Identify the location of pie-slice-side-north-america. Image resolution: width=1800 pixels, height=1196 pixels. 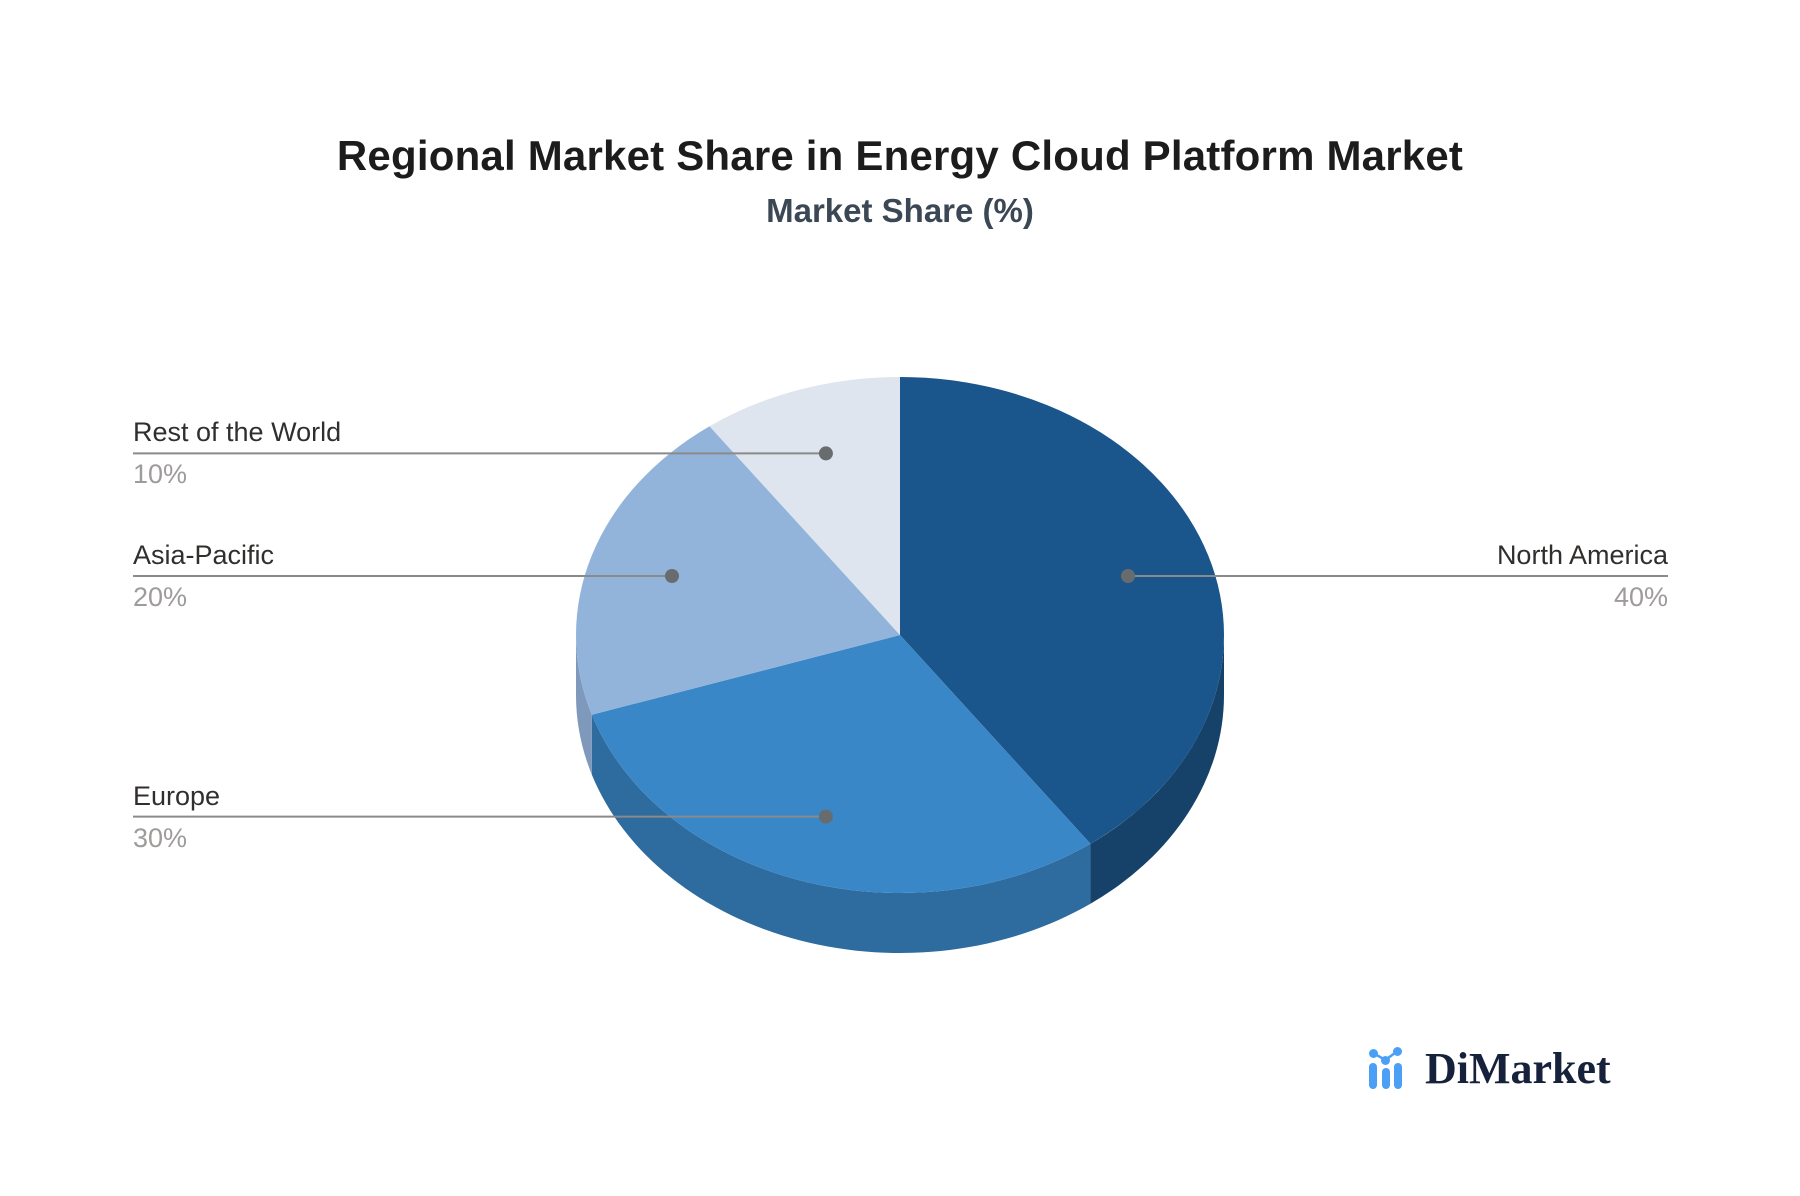
(1157, 769).